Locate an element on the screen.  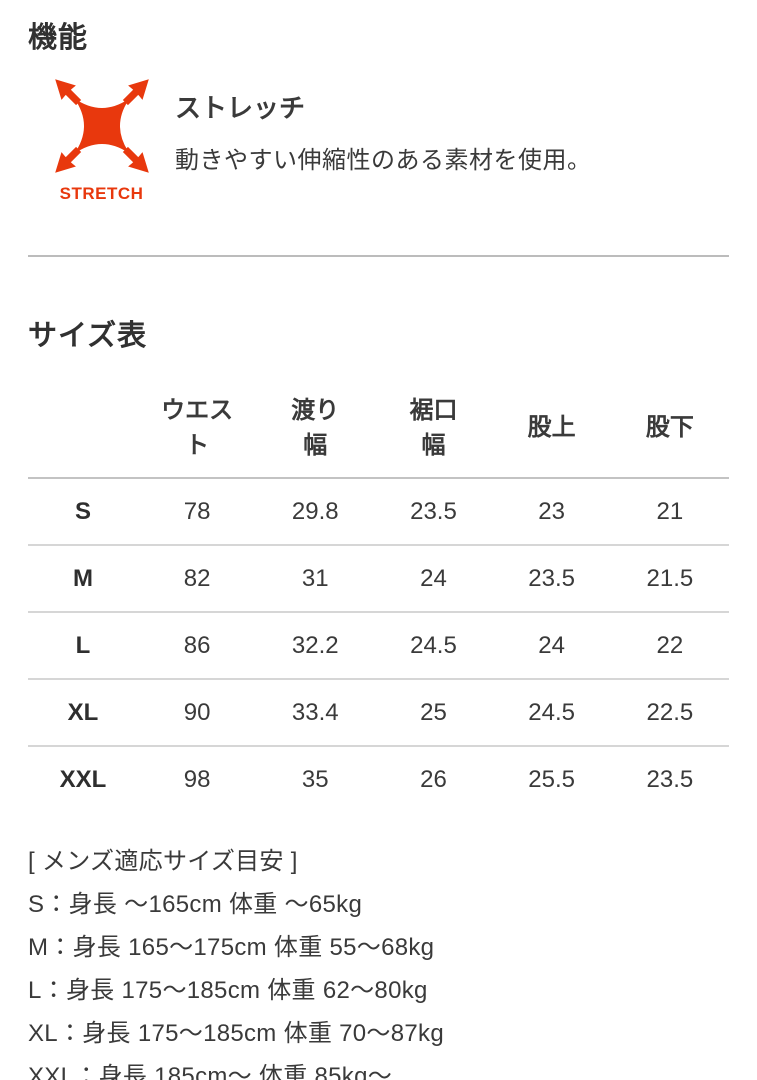
value-cell: 33.4 is located at coordinates (315, 713).